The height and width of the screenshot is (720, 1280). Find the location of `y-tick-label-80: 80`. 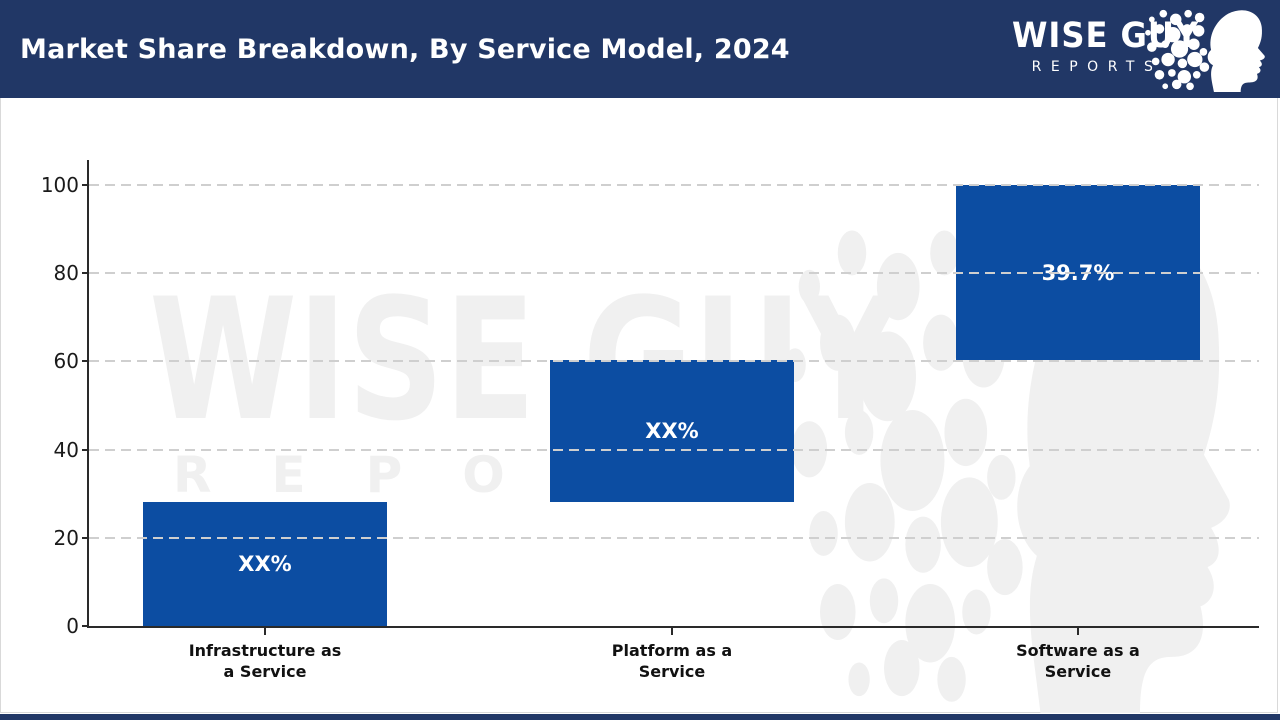

y-tick-label-80: 80 is located at coordinates (66, 273).